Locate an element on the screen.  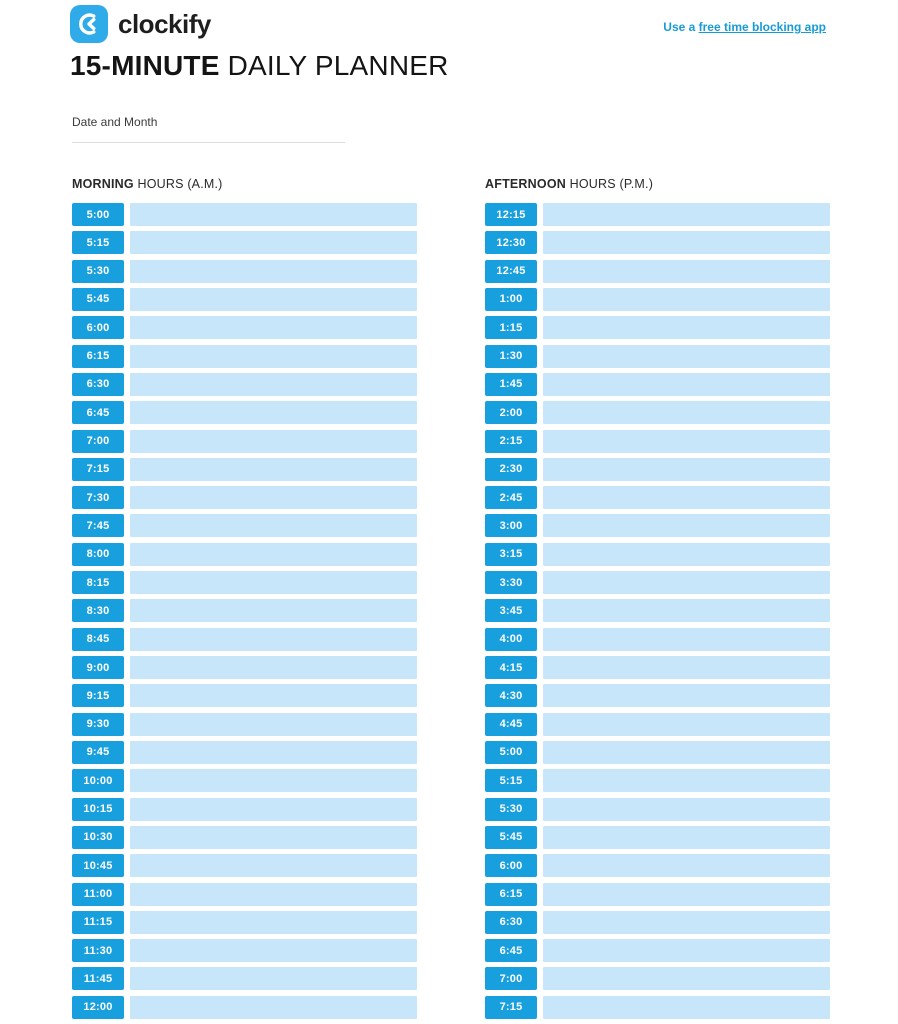
page-title: 15-MINUTE DAILY PLANNER is located at coordinates (259, 66).